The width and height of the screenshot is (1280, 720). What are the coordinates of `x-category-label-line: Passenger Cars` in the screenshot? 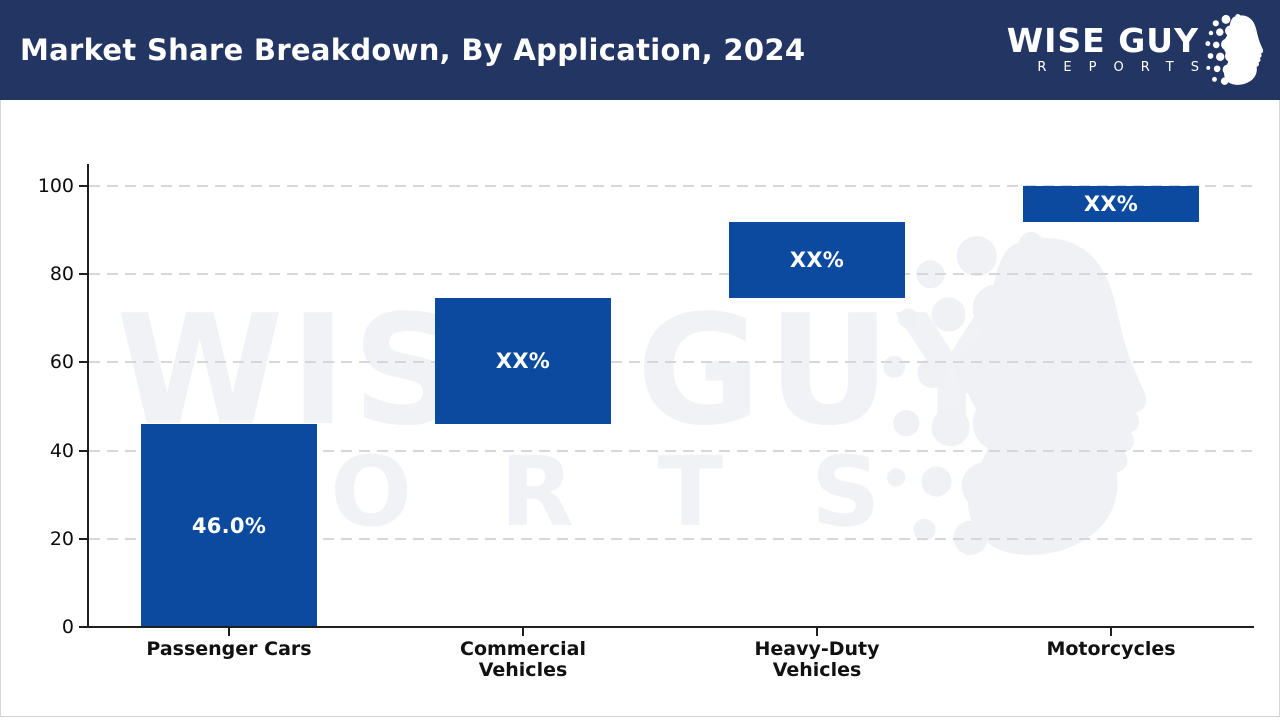 It's located at (229, 649).